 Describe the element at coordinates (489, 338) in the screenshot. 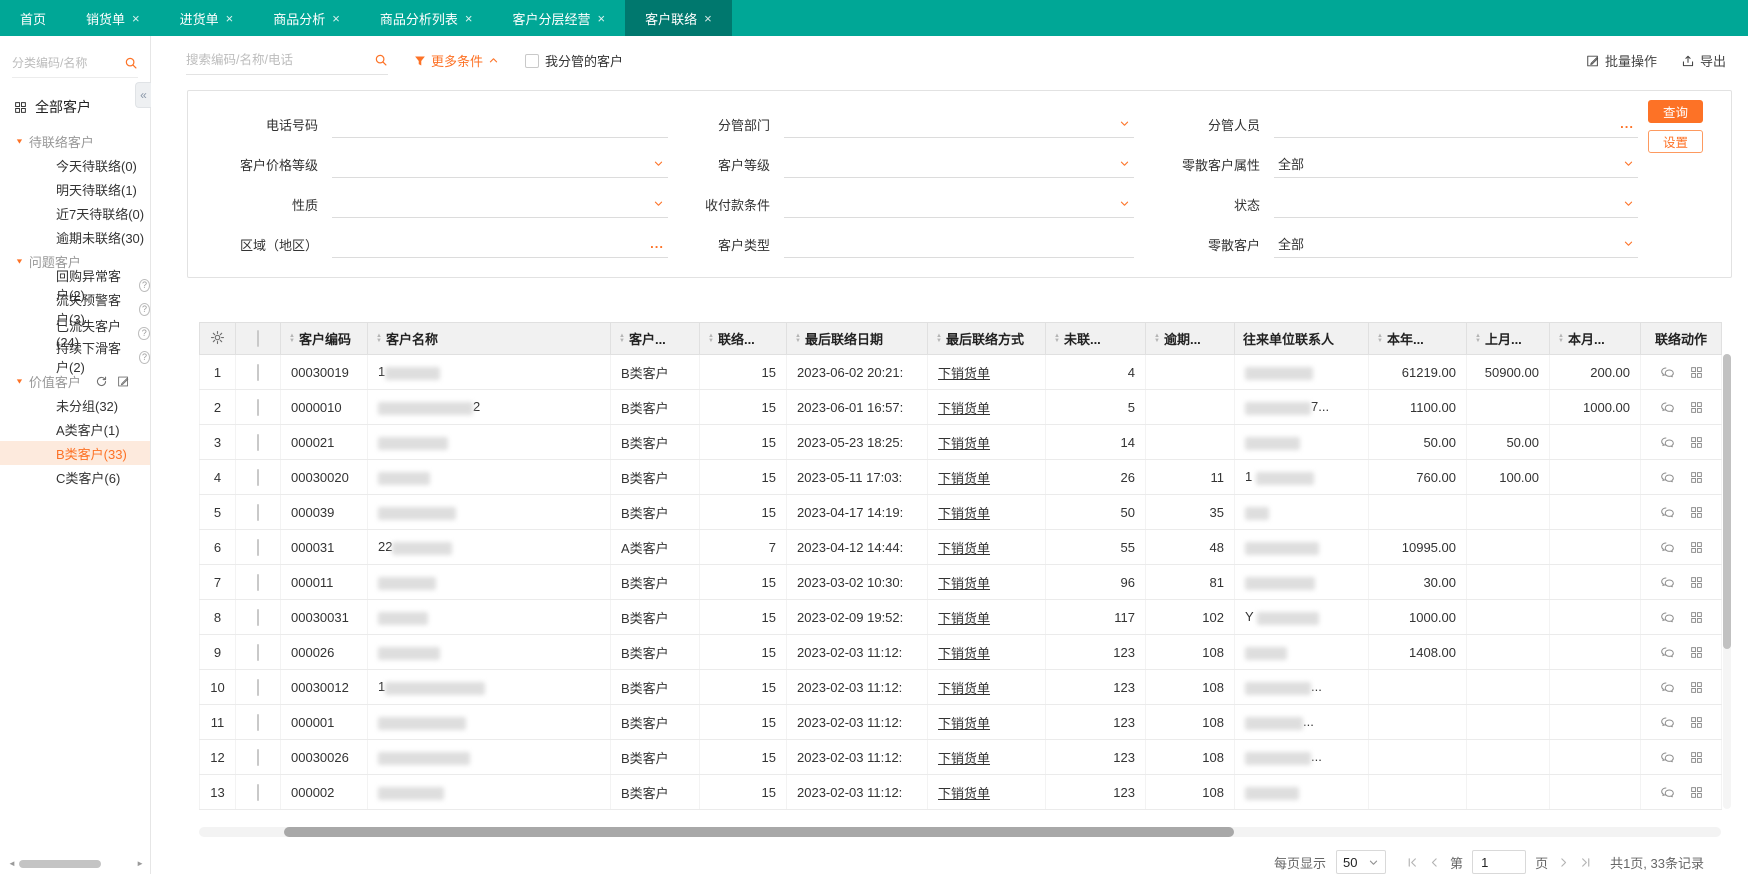

I see `col-header-3: ▲ ▼ 客户名称` at that location.